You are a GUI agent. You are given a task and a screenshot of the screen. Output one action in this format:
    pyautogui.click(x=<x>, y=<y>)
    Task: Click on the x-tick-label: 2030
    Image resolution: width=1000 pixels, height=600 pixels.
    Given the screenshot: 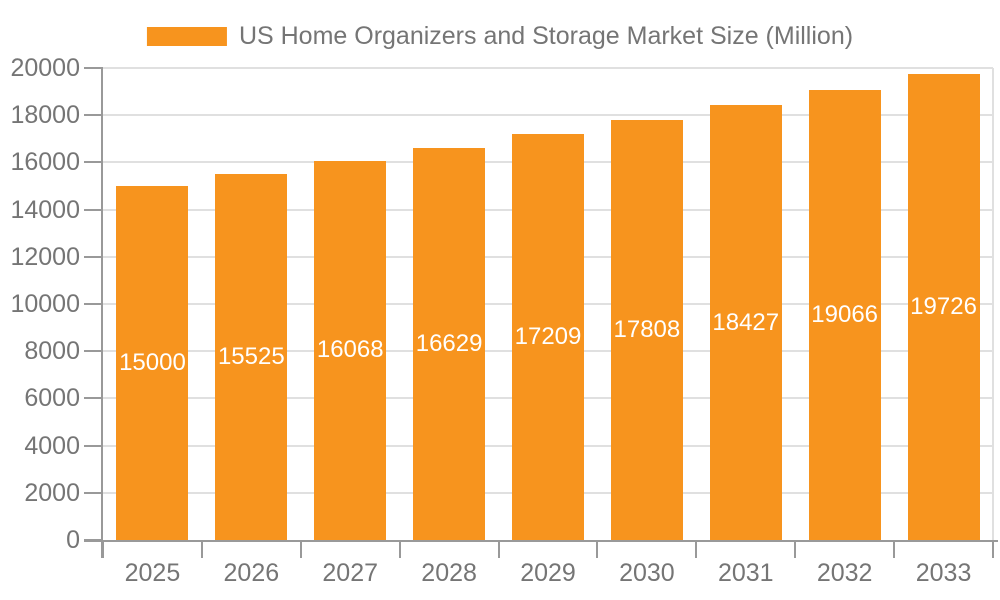 What is the action you would take?
    pyautogui.click(x=647, y=573)
    